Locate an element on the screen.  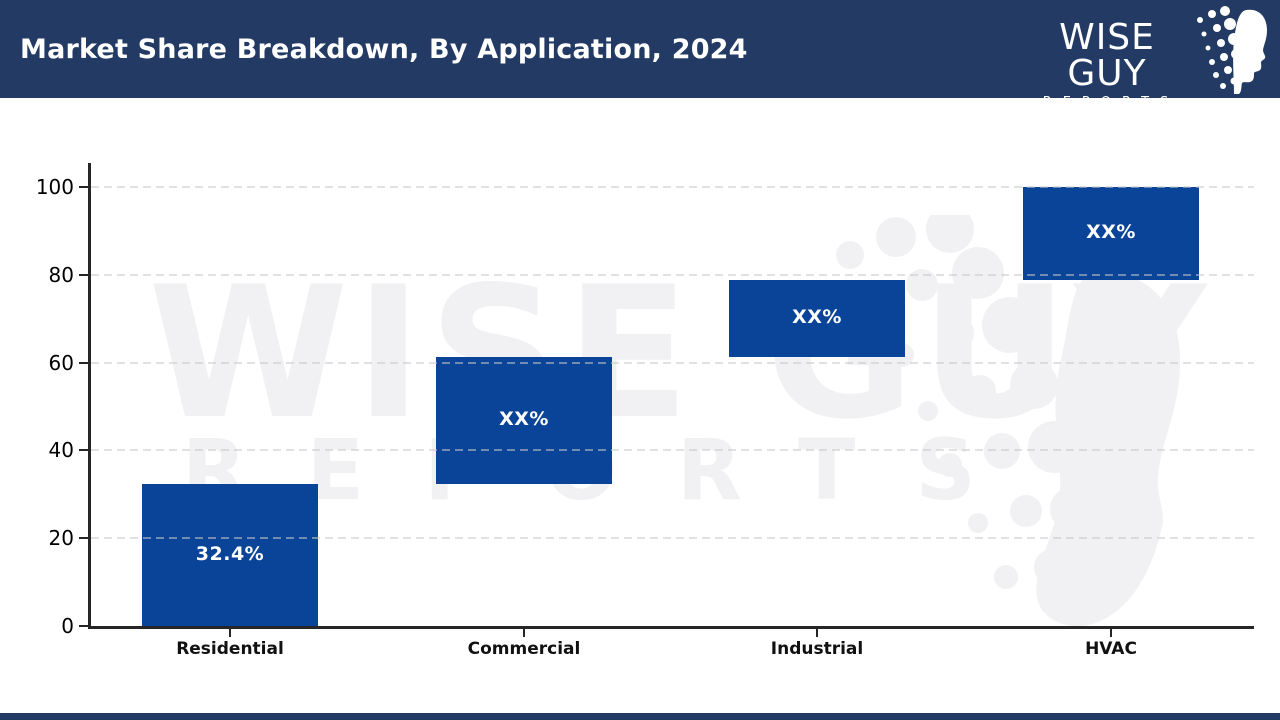
y-axis-line is located at coordinates (89, 396).